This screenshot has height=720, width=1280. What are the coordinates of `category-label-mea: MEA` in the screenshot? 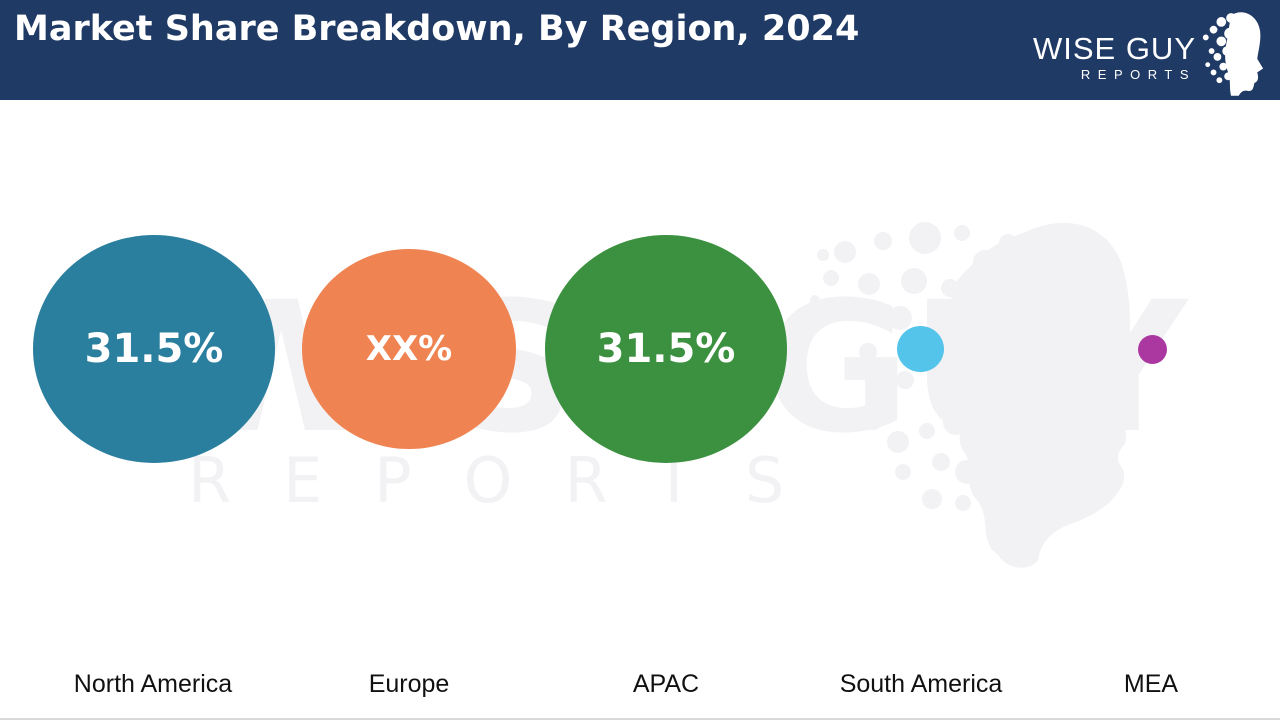 It's located at (1151, 684).